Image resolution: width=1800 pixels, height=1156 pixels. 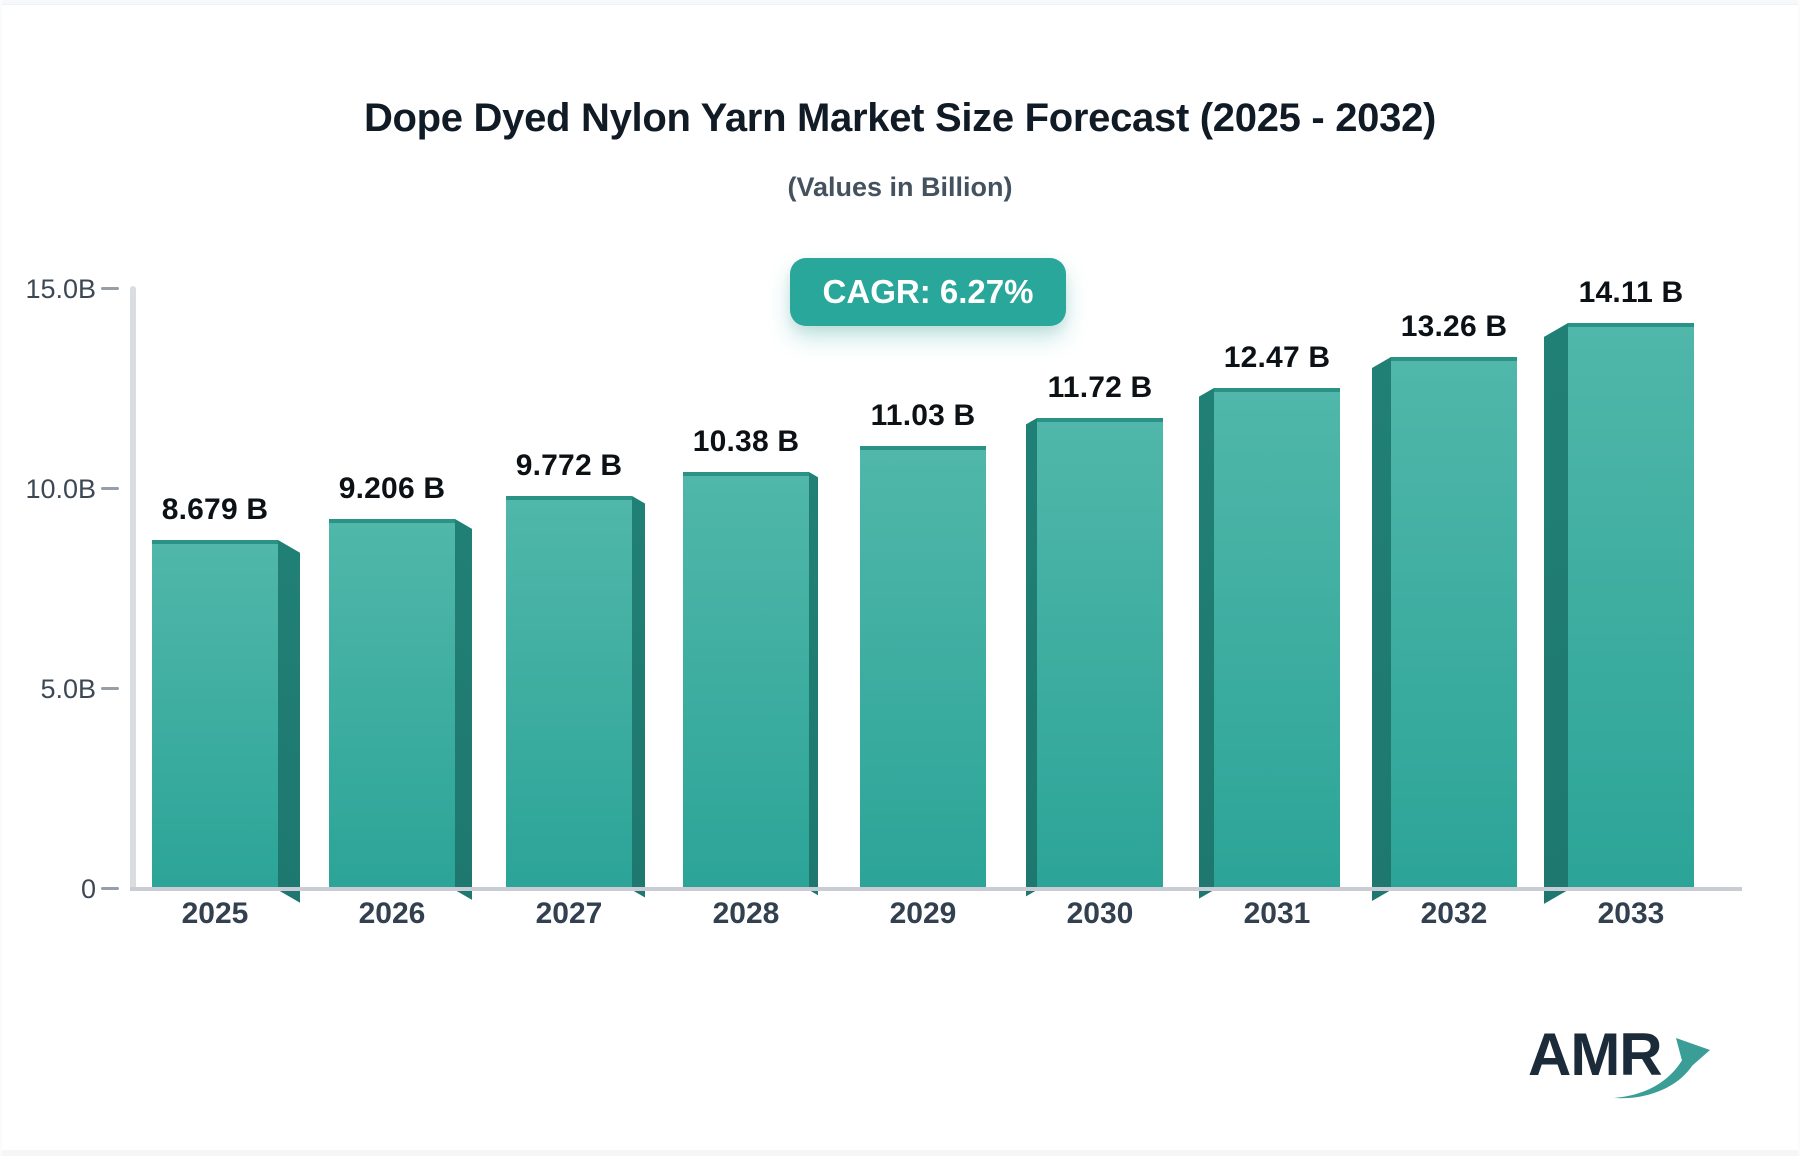 I want to click on bar-value-label: 11.03 B, so click(x=923, y=415).